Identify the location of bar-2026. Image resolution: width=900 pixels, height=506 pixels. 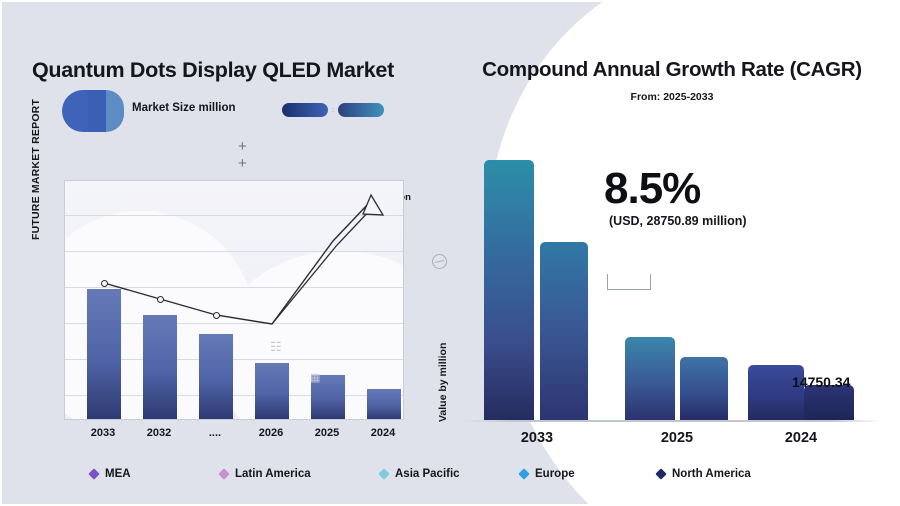
(272, 391).